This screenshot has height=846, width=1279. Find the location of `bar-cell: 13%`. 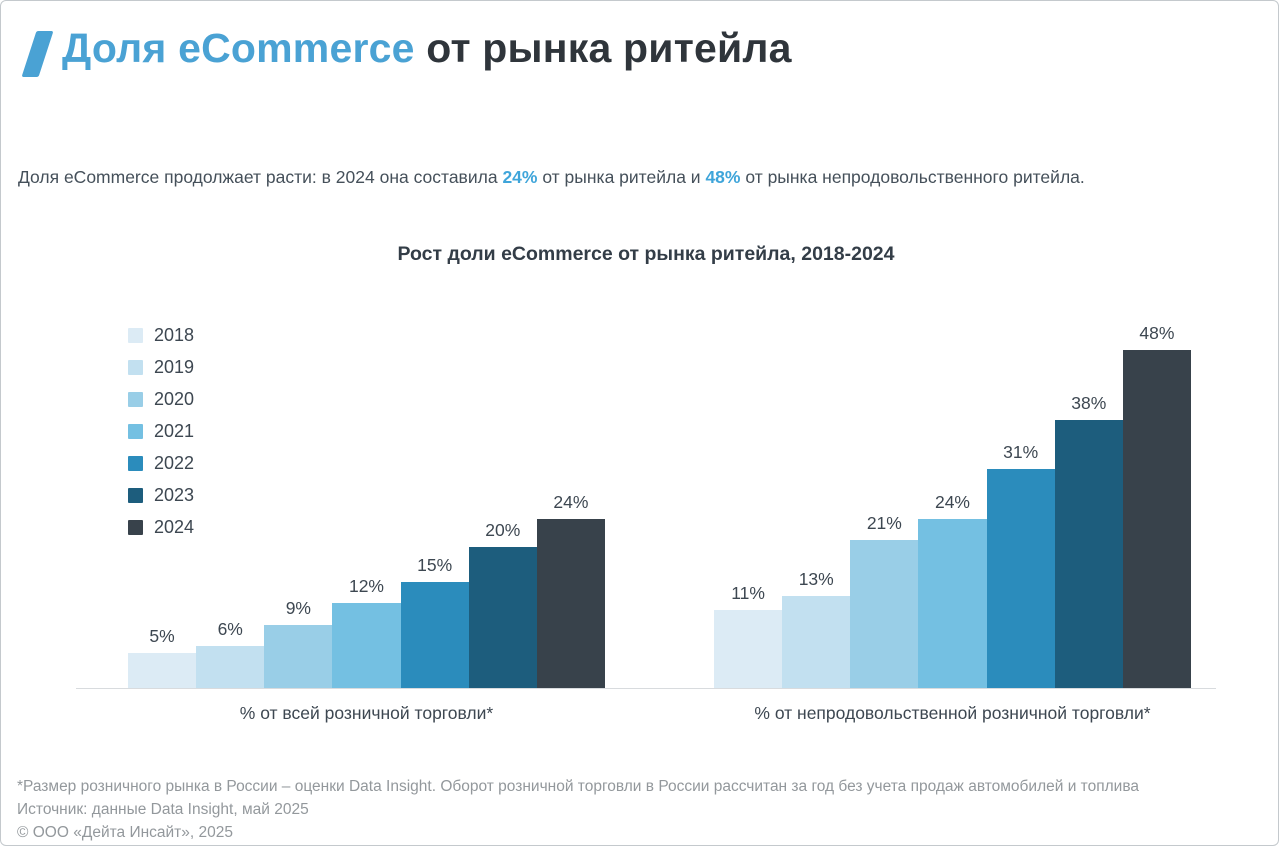

bar-cell: 13% is located at coordinates (816, 628).